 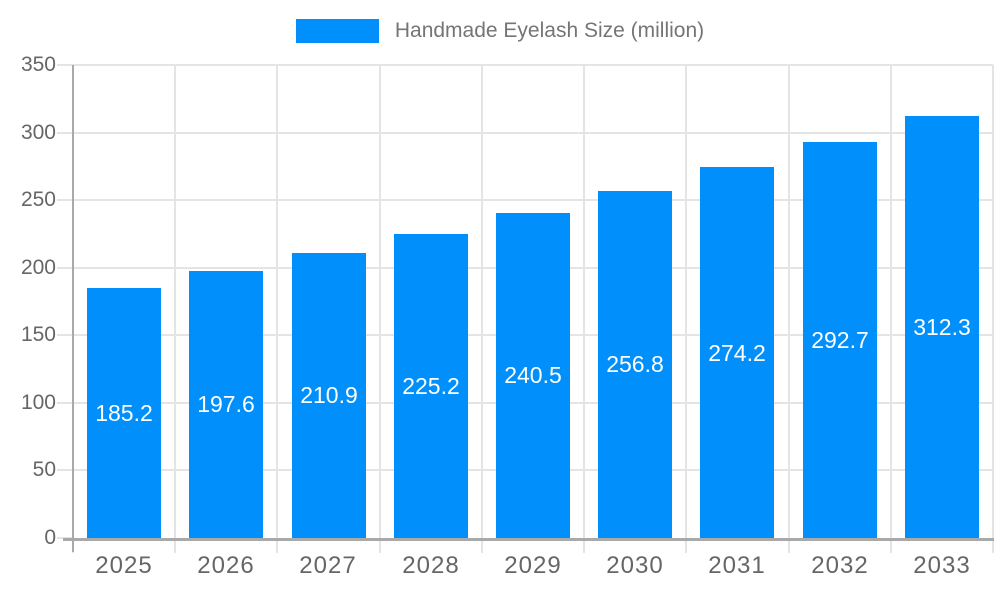 What do you see at coordinates (840, 565) in the screenshot?
I see `x-tick-label: 2032` at bounding box center [840, 565].